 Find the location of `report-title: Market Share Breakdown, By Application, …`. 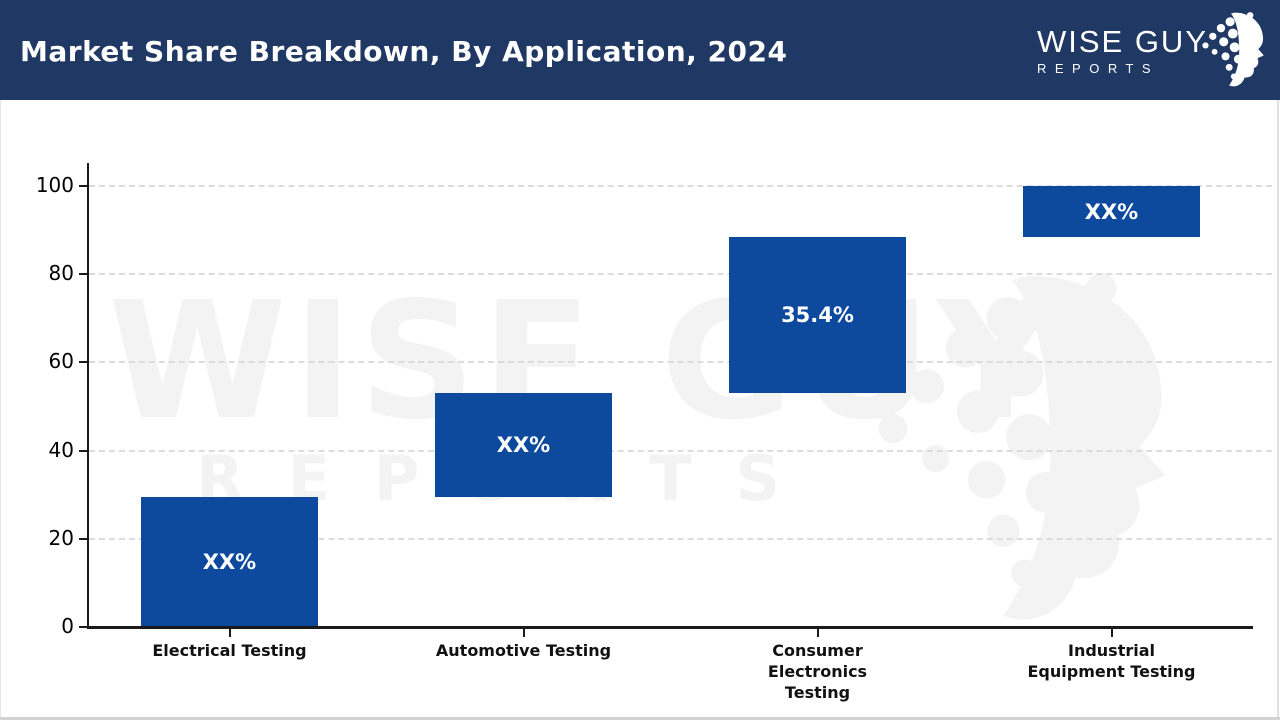

report-title: Market Share Breakdown, By Application, … is located at coordinates (404, 51).